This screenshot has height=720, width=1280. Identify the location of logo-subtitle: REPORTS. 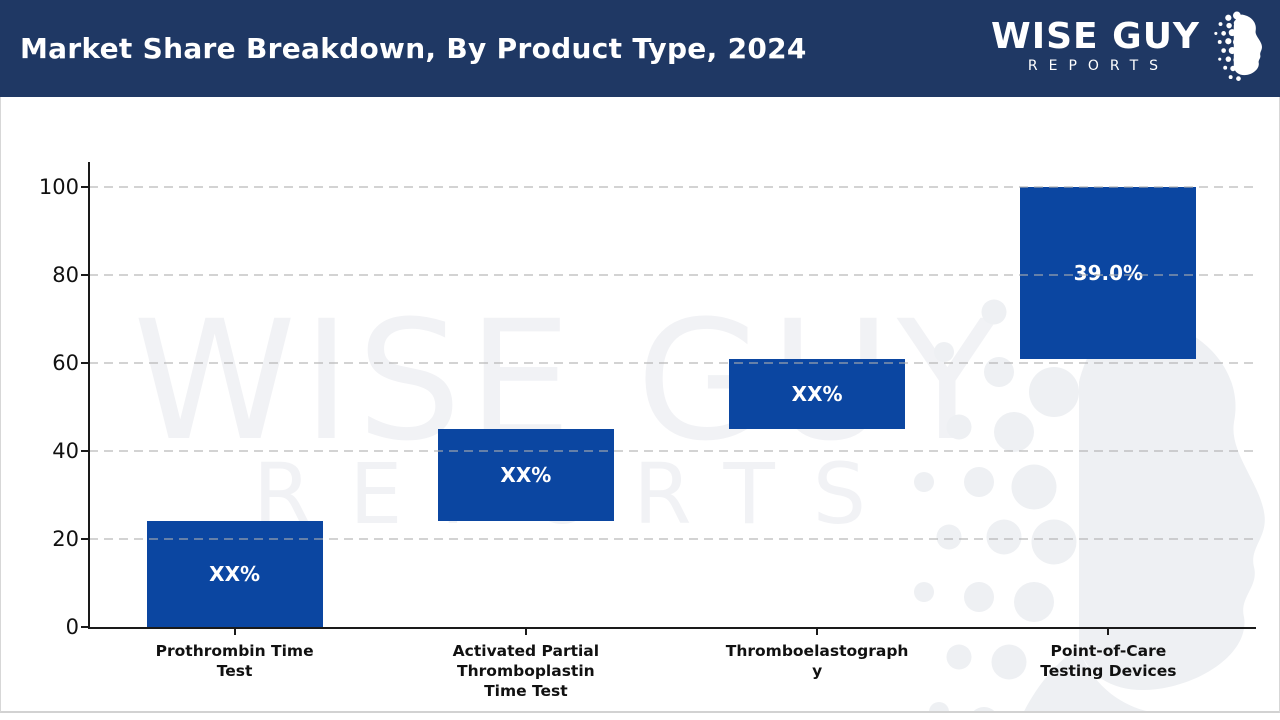
(1098, 66).